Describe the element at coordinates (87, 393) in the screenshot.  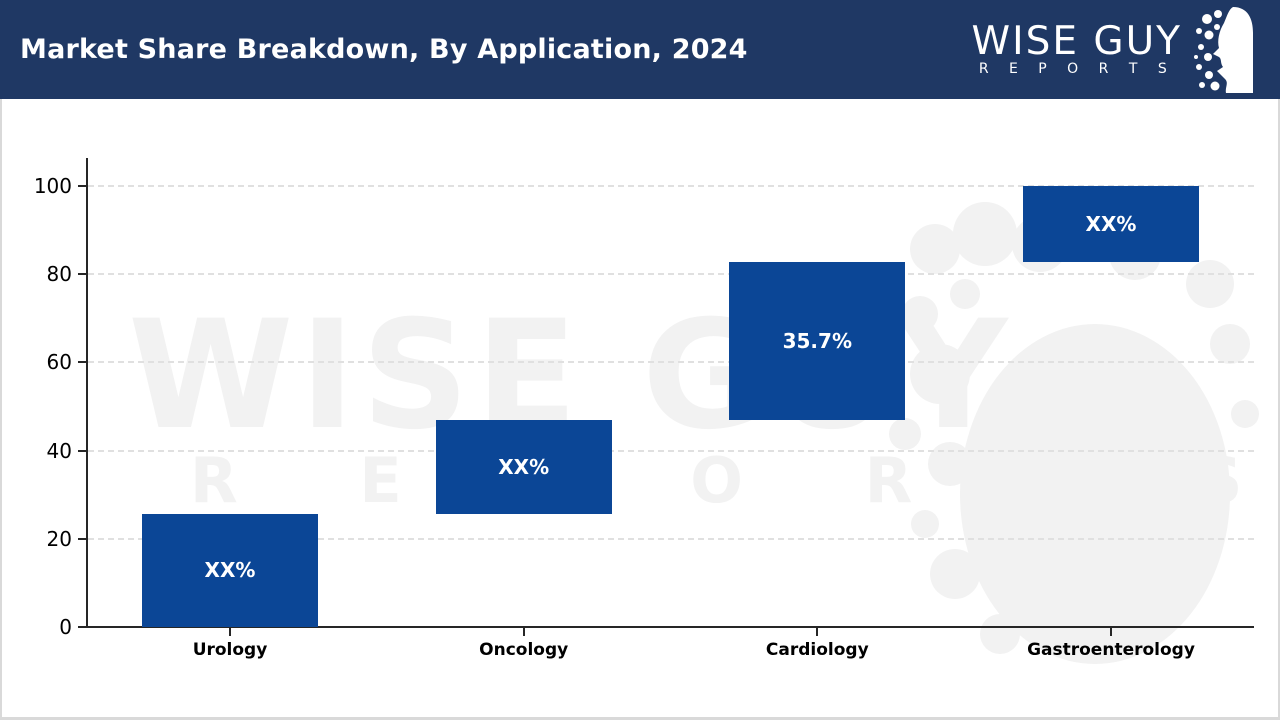
I see `y-axis-line` at that location.